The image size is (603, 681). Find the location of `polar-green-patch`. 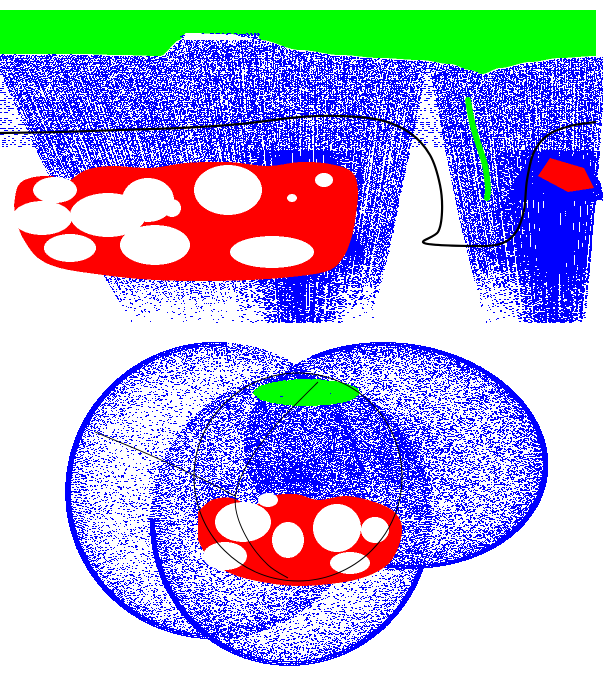

polar-green-patch is located at coordinates (306, 392).